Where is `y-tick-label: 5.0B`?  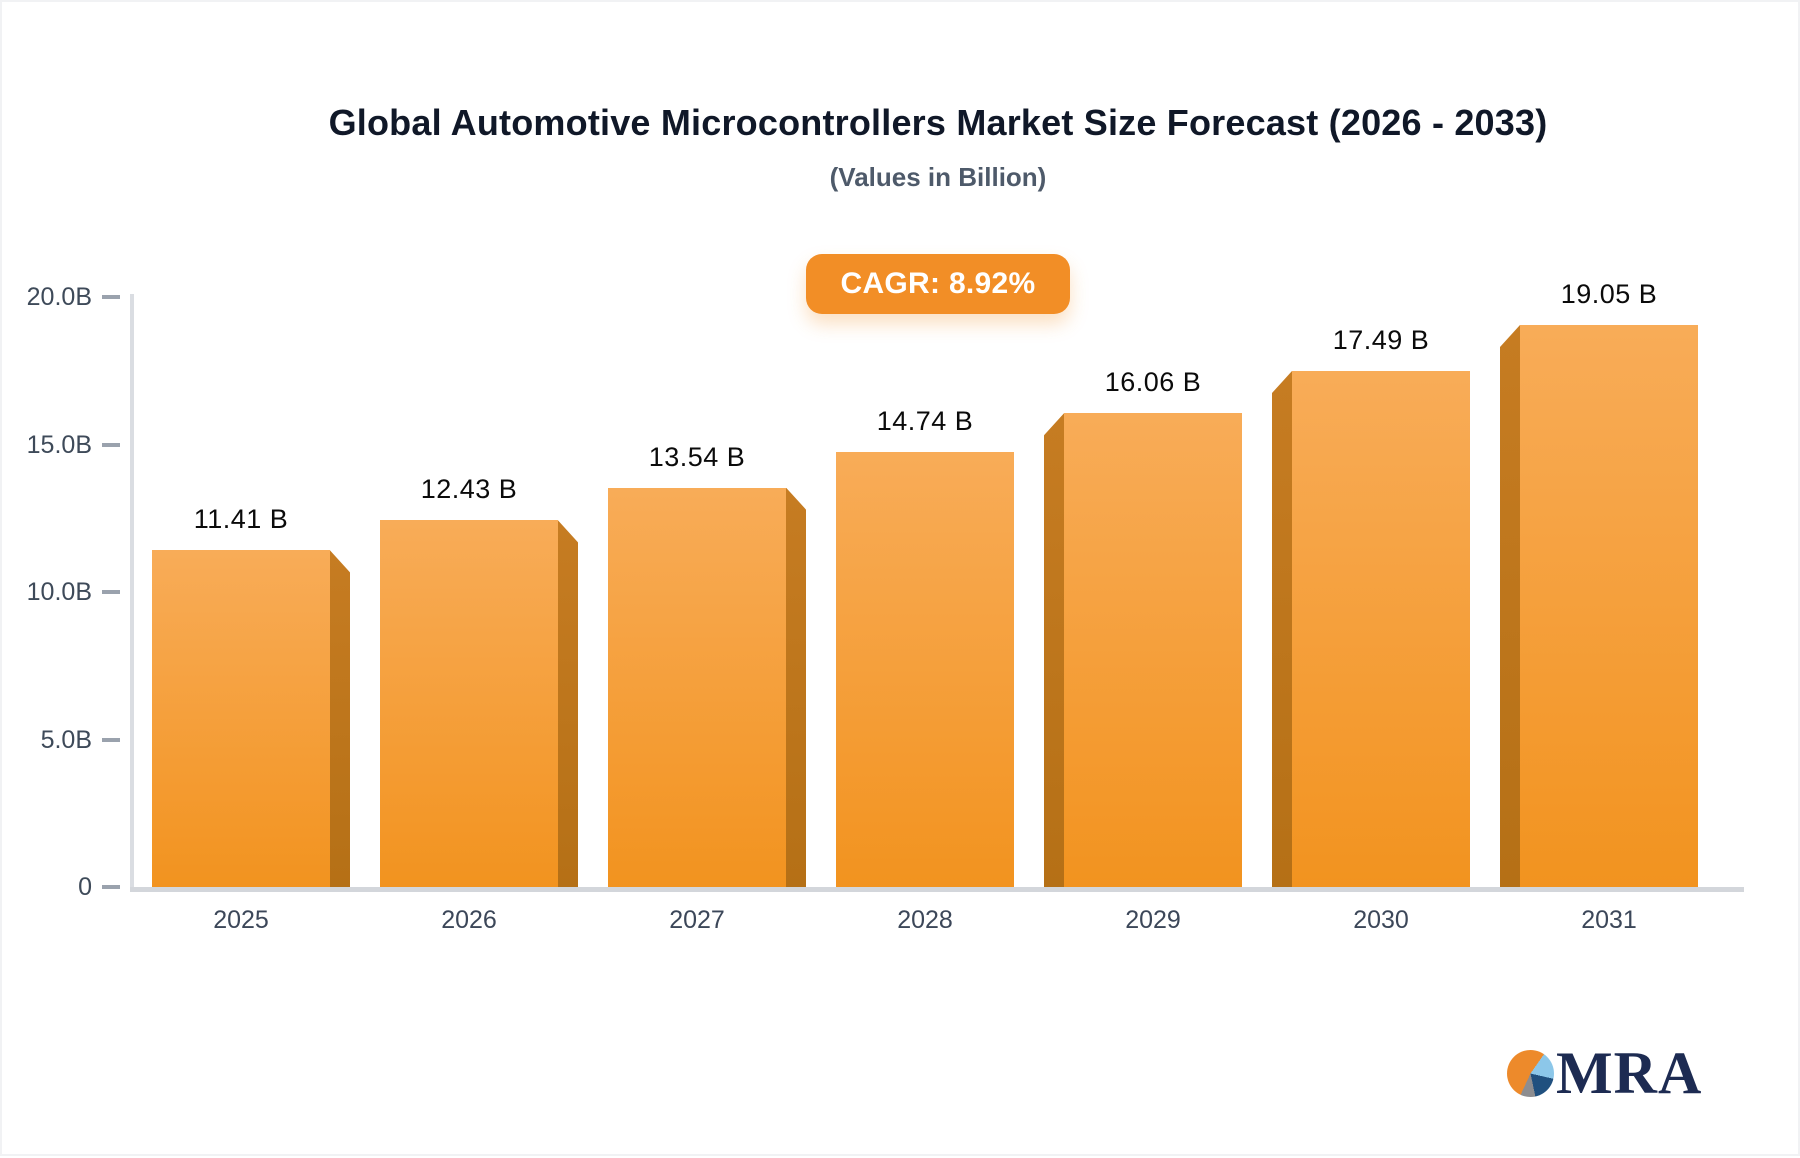 y-tick-label: 5.0B is located at coordinates (66, 739).